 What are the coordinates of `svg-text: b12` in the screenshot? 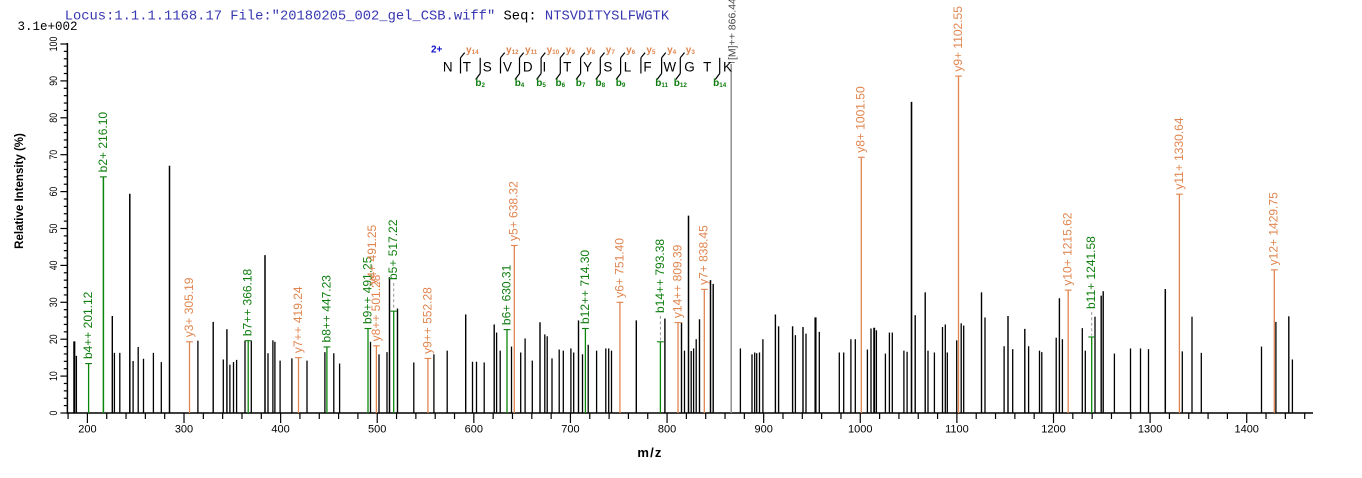 It's located at (681, 83).